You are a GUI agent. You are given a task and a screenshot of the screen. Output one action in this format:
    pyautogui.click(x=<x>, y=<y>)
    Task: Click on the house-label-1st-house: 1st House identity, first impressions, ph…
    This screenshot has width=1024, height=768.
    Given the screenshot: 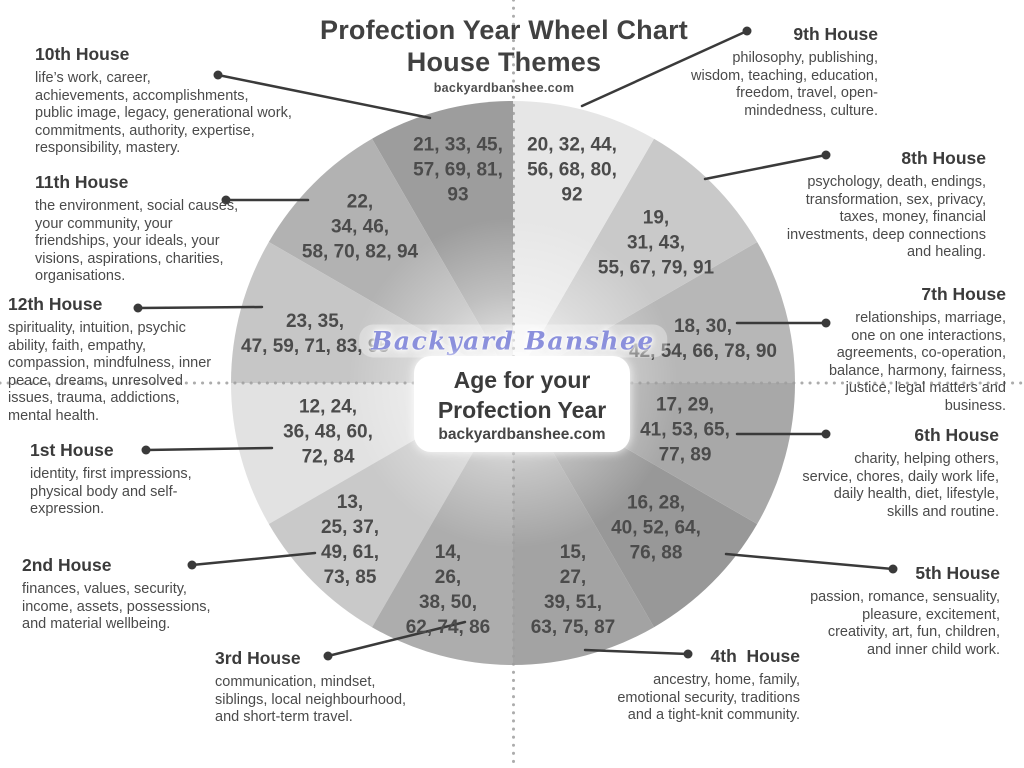 What is the action you would take?
    pyautogui.click(x=140, y=479)
    